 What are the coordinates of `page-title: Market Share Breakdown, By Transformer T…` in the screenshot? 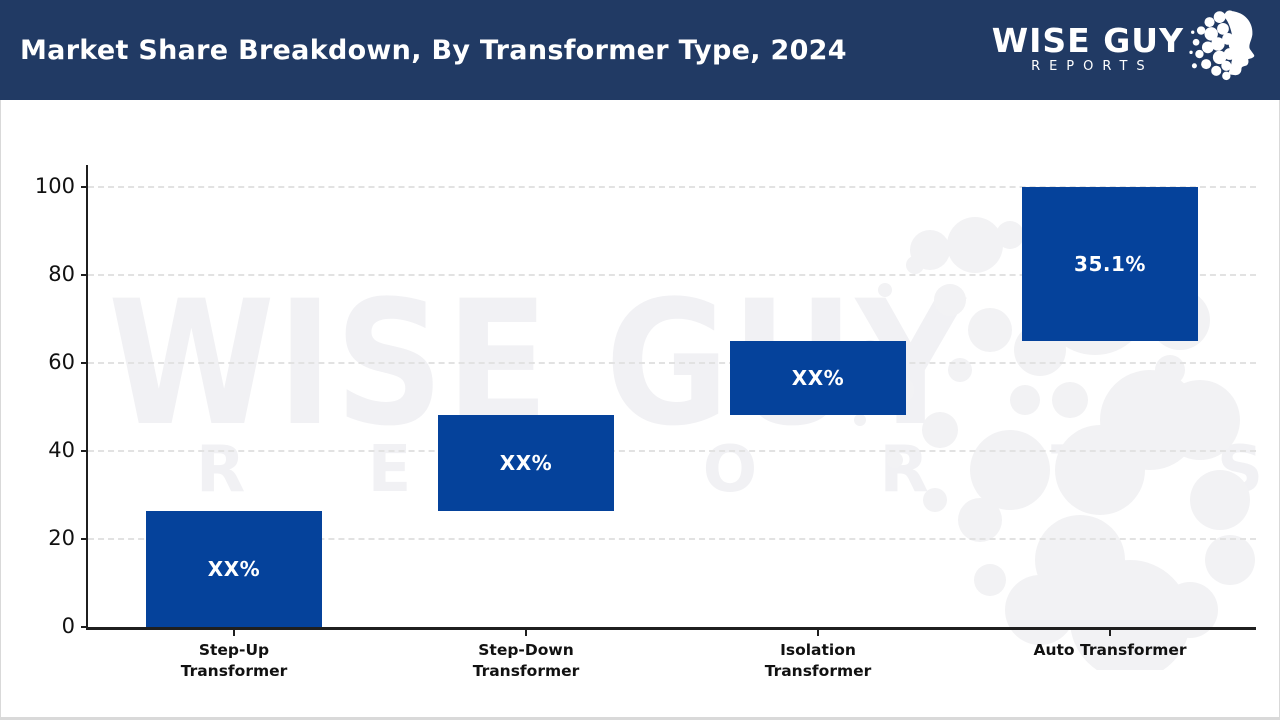 It's located at (433, 50).